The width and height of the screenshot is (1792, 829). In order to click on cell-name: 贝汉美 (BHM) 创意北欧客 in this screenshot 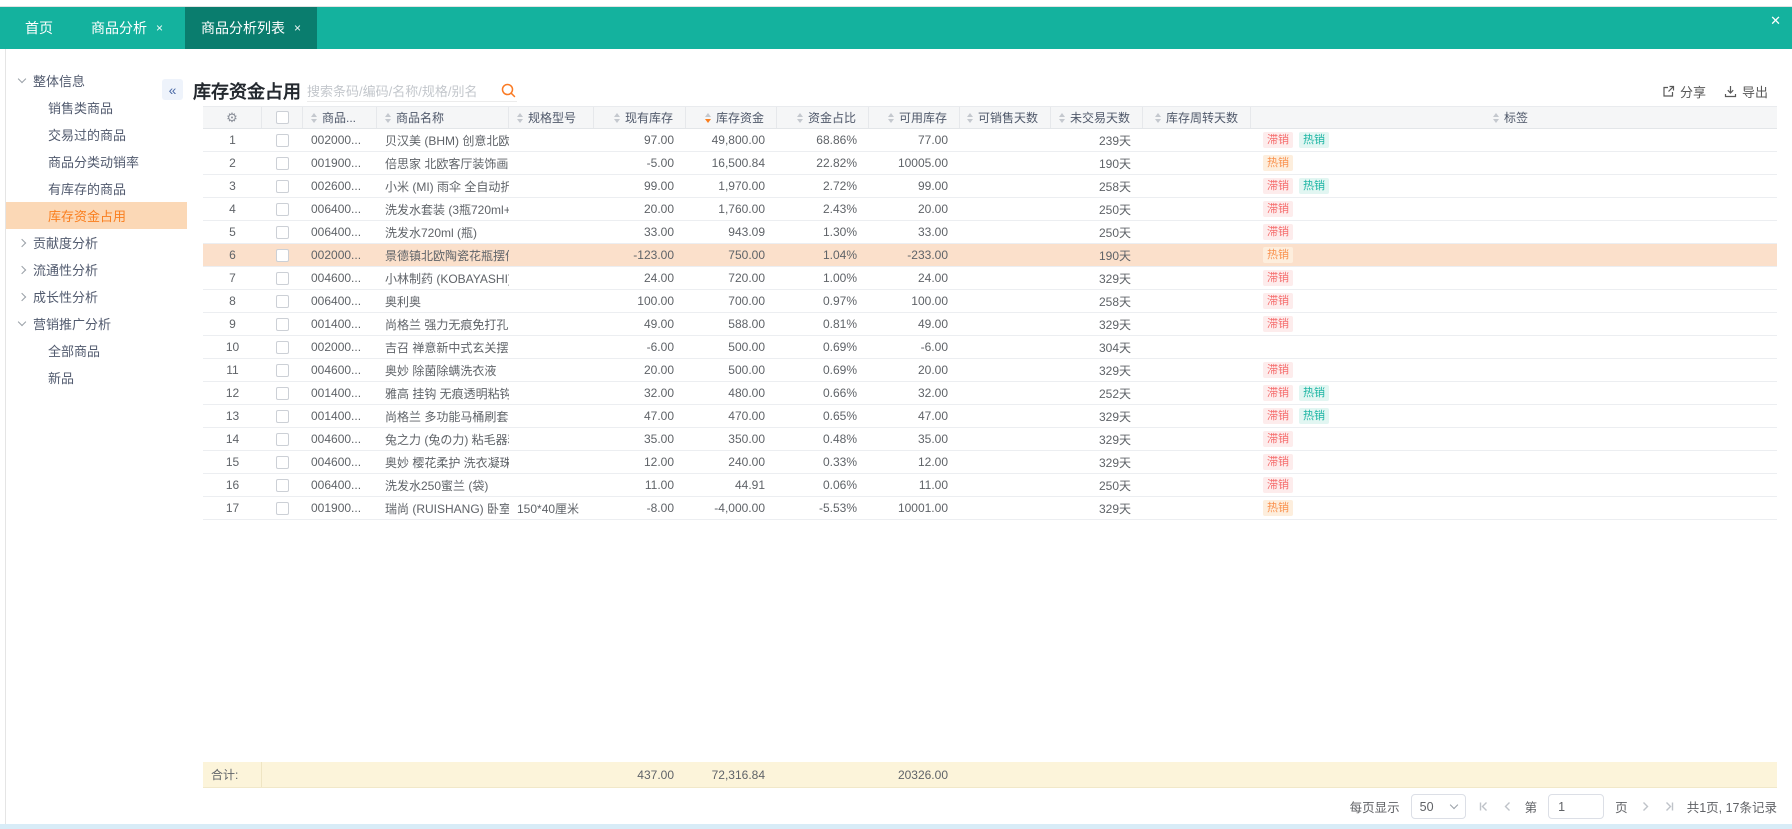, I will do `click(447, 140)`.